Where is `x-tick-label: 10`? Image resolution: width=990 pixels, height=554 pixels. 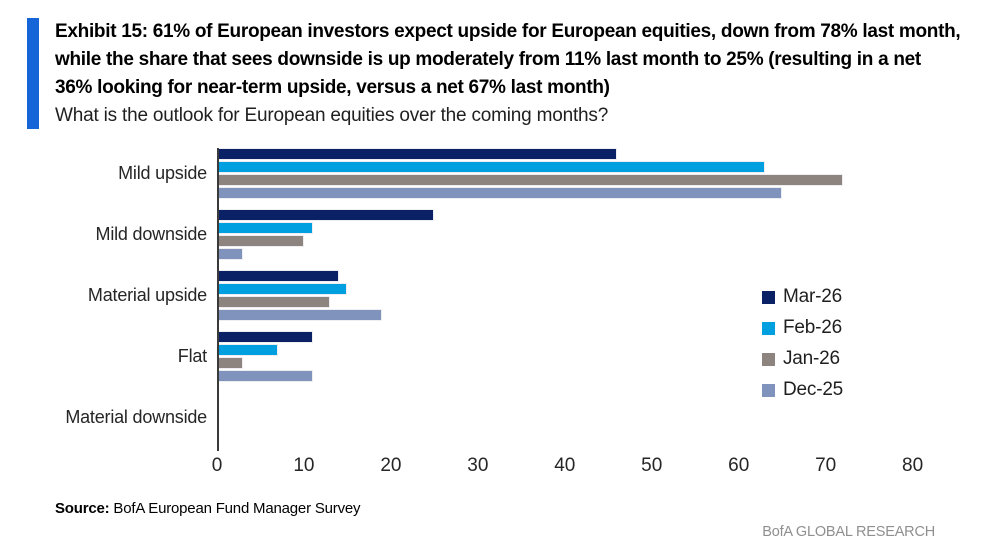
x-tick-label: 10 is located at coordinates (304, 465).